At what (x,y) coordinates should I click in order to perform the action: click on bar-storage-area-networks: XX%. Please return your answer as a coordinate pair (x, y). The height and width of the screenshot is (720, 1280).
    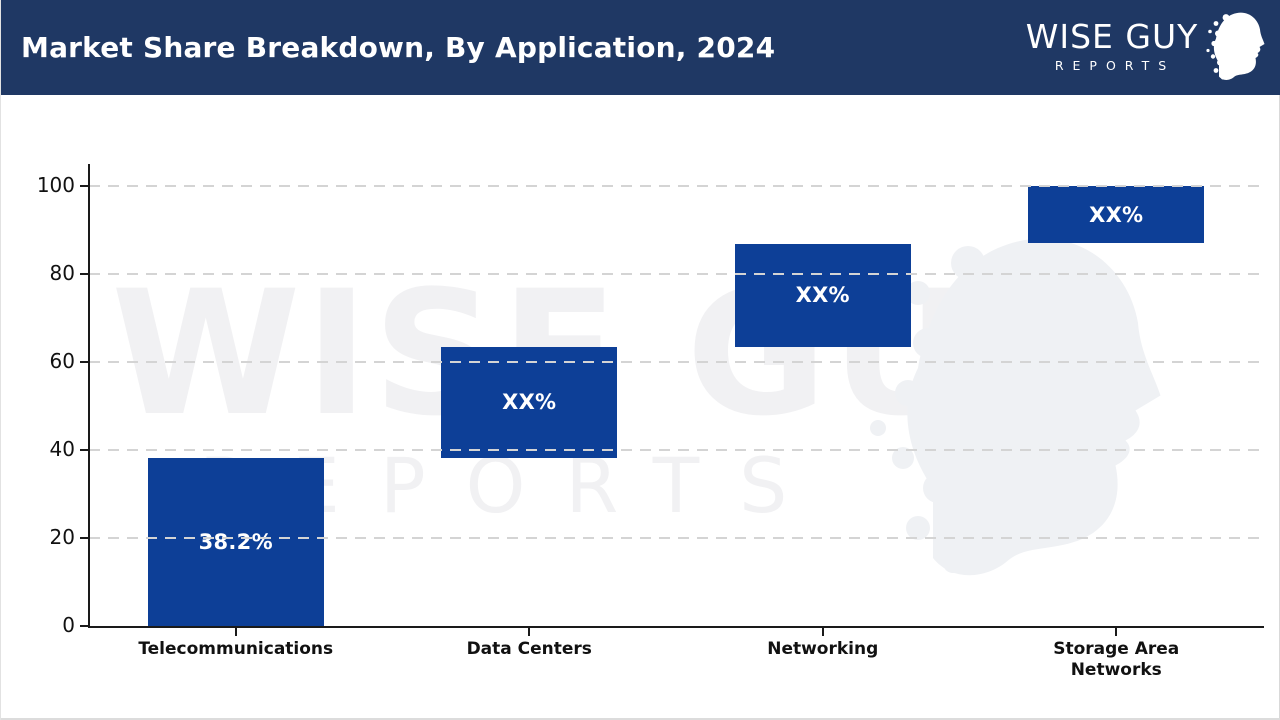
    Looking at the image, I should click on (1116, 215).